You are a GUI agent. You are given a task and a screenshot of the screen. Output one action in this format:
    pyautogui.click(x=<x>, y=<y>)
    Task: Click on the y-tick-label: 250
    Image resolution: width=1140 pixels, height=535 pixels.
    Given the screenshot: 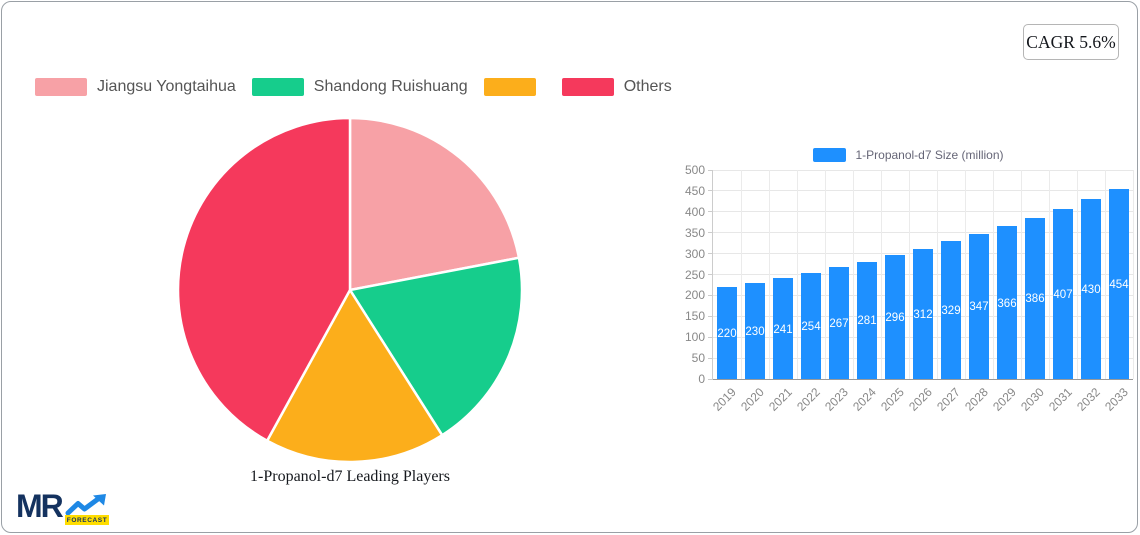 What is the action you would take?
    pyautogui.click(x=694, y=274)
    